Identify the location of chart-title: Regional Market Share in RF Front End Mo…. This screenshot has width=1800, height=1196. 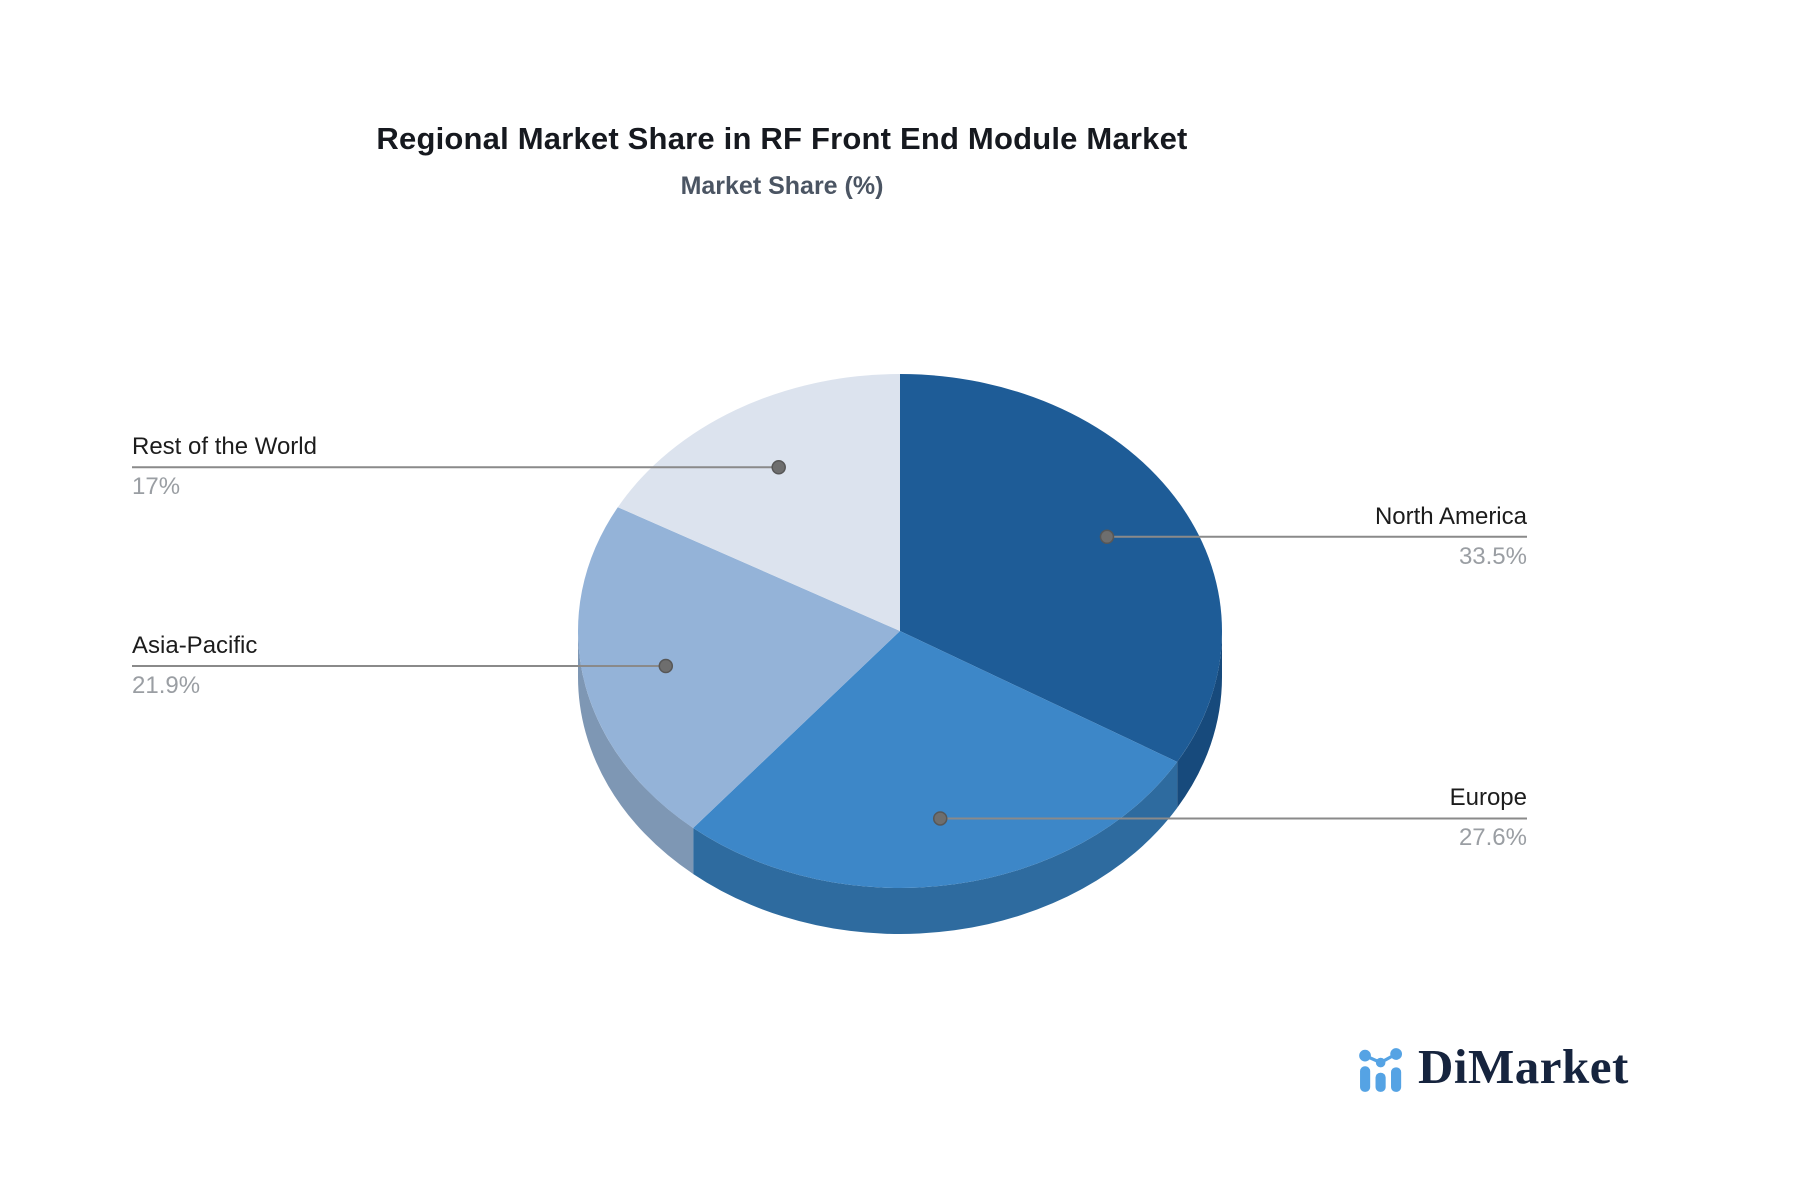
(782, 138).